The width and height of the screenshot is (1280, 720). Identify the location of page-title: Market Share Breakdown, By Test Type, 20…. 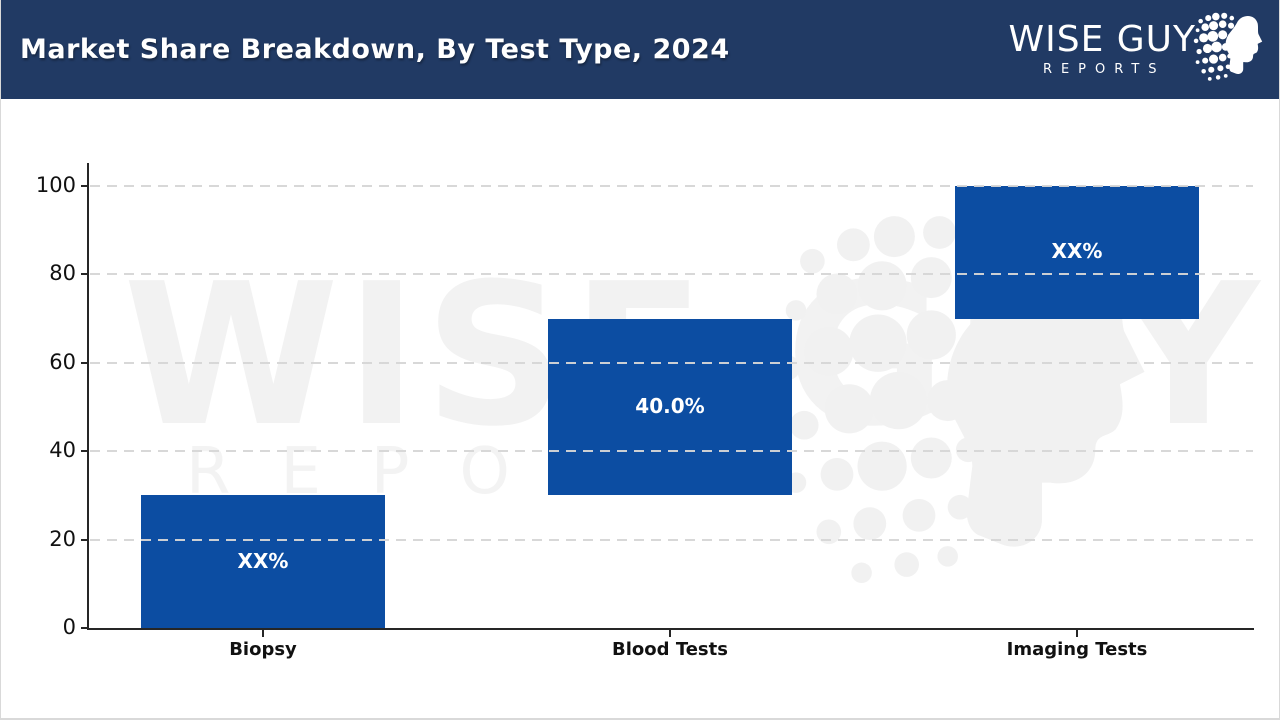
(375, 49).